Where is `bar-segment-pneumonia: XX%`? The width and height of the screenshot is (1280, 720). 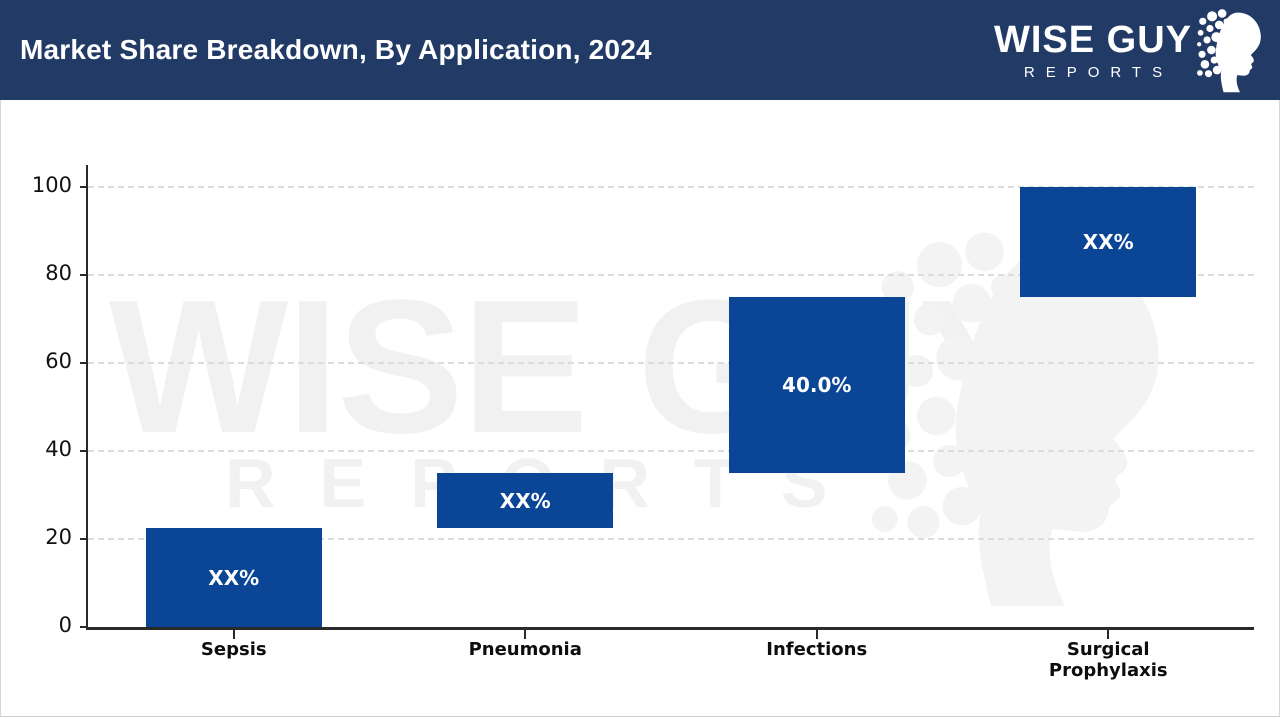
bar-segment-pneumonia: XX% is located at coordinates (525, 500).